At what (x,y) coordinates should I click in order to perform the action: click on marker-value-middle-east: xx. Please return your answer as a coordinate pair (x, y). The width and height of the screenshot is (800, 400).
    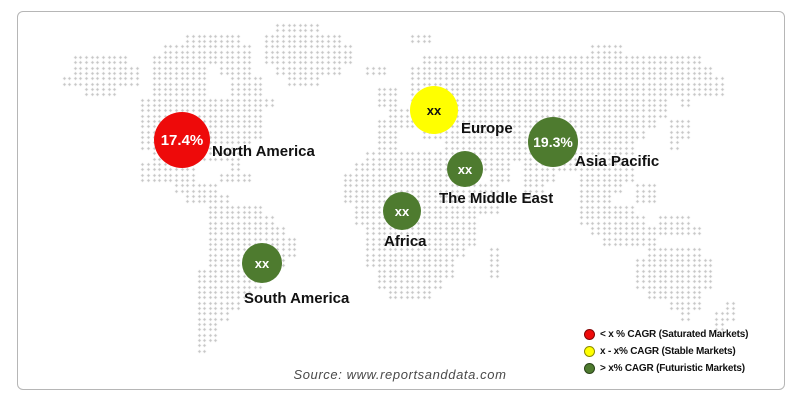
    Looking at the image, I should click on (465, 169).